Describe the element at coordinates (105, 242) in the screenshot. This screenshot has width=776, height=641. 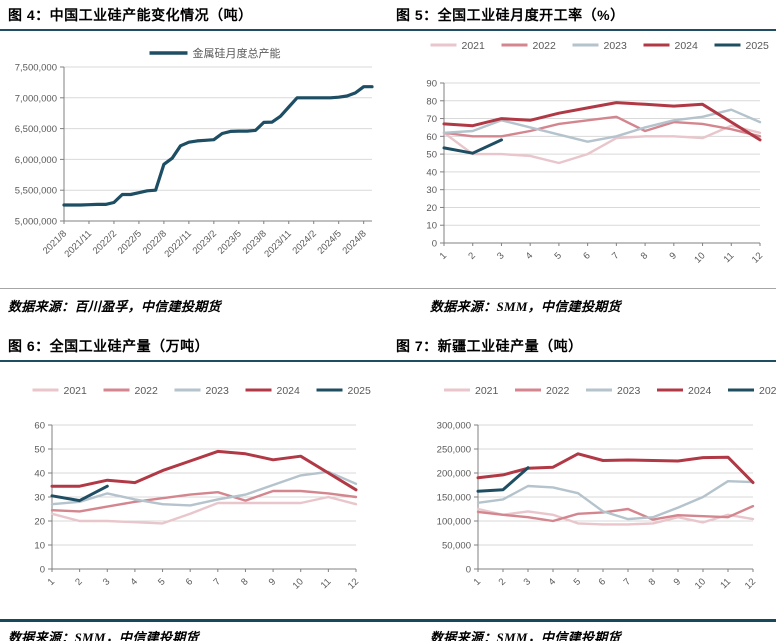
I see `svg-text: 2022/2` at that location.